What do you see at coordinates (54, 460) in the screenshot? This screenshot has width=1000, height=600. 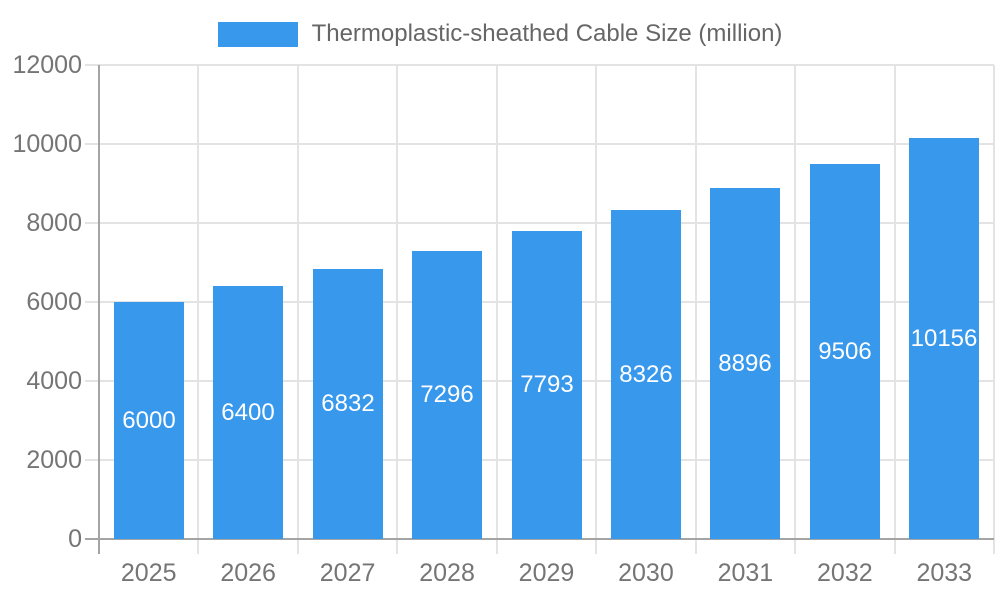 I see `y-axis-tick-label: 2000` at bounding box center [54, 460].